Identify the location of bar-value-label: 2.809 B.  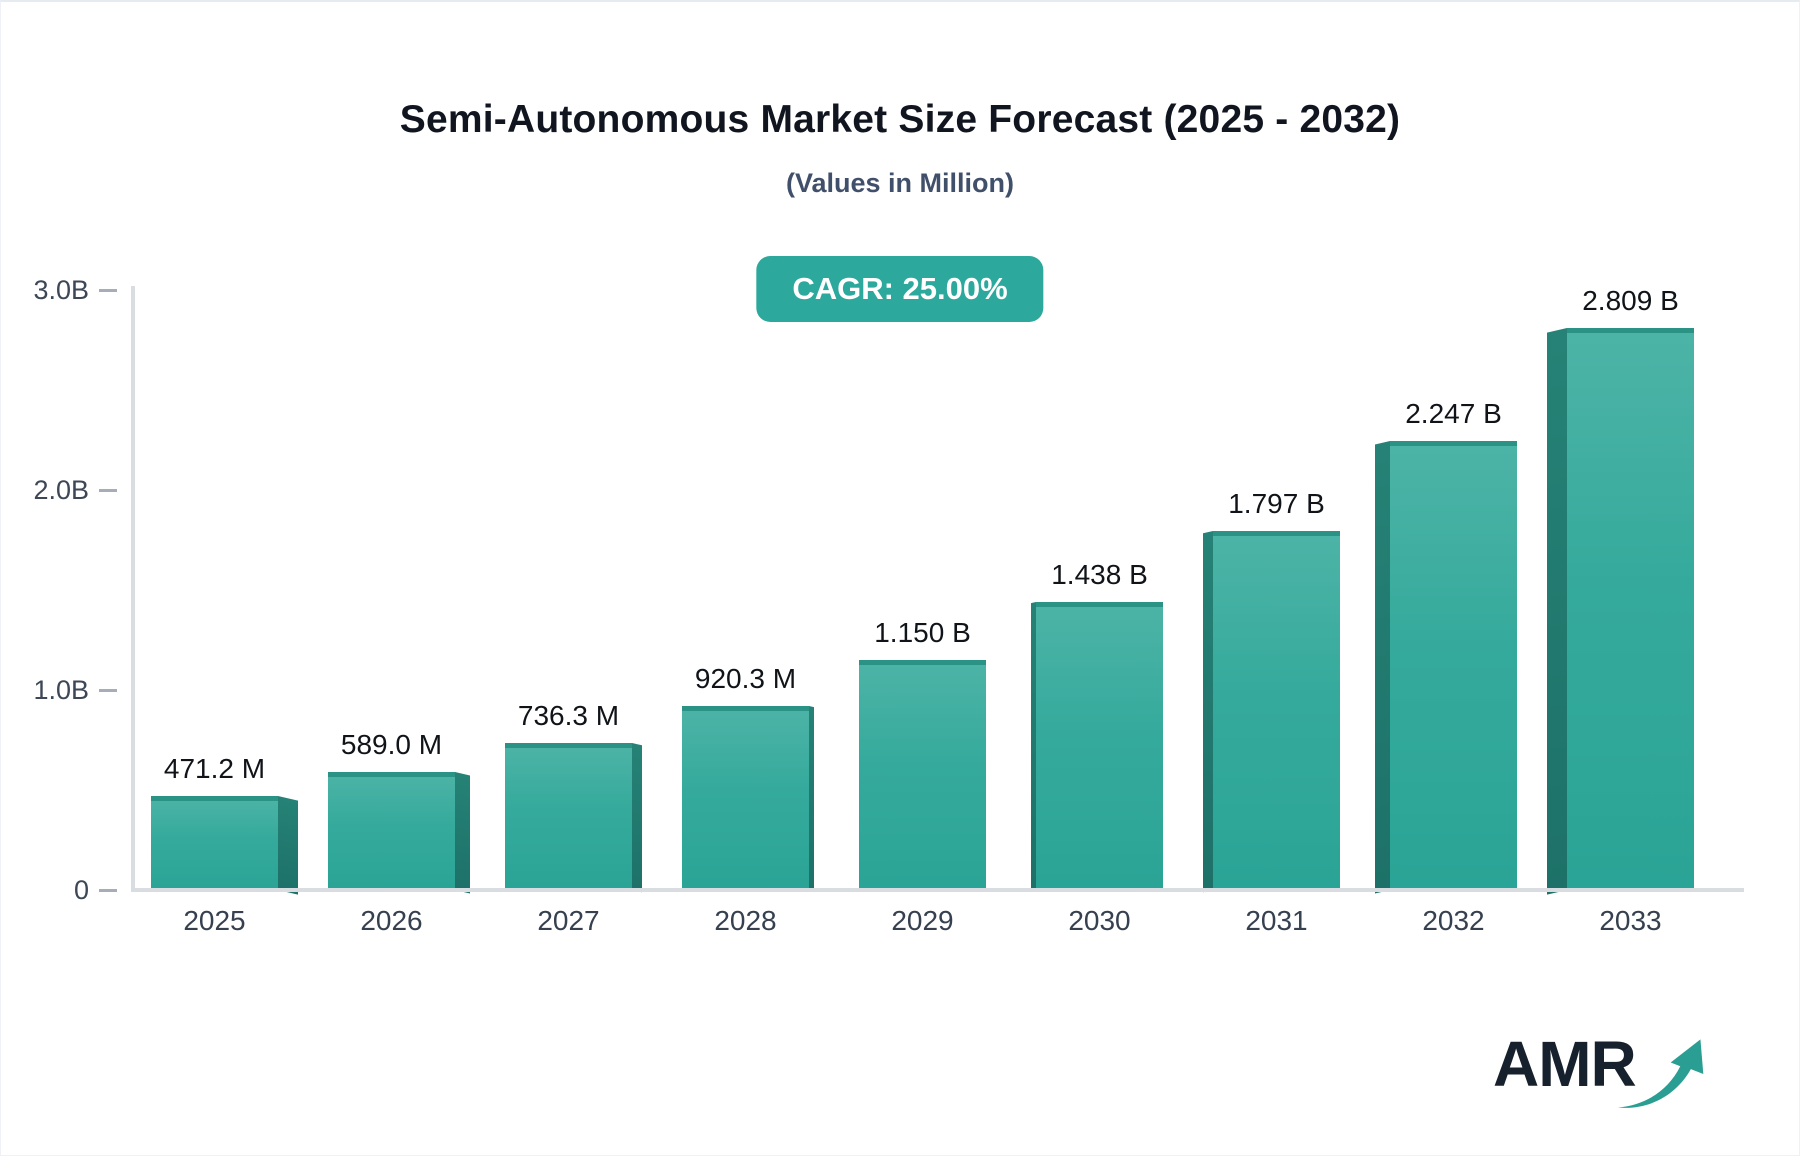
(1630, 300).